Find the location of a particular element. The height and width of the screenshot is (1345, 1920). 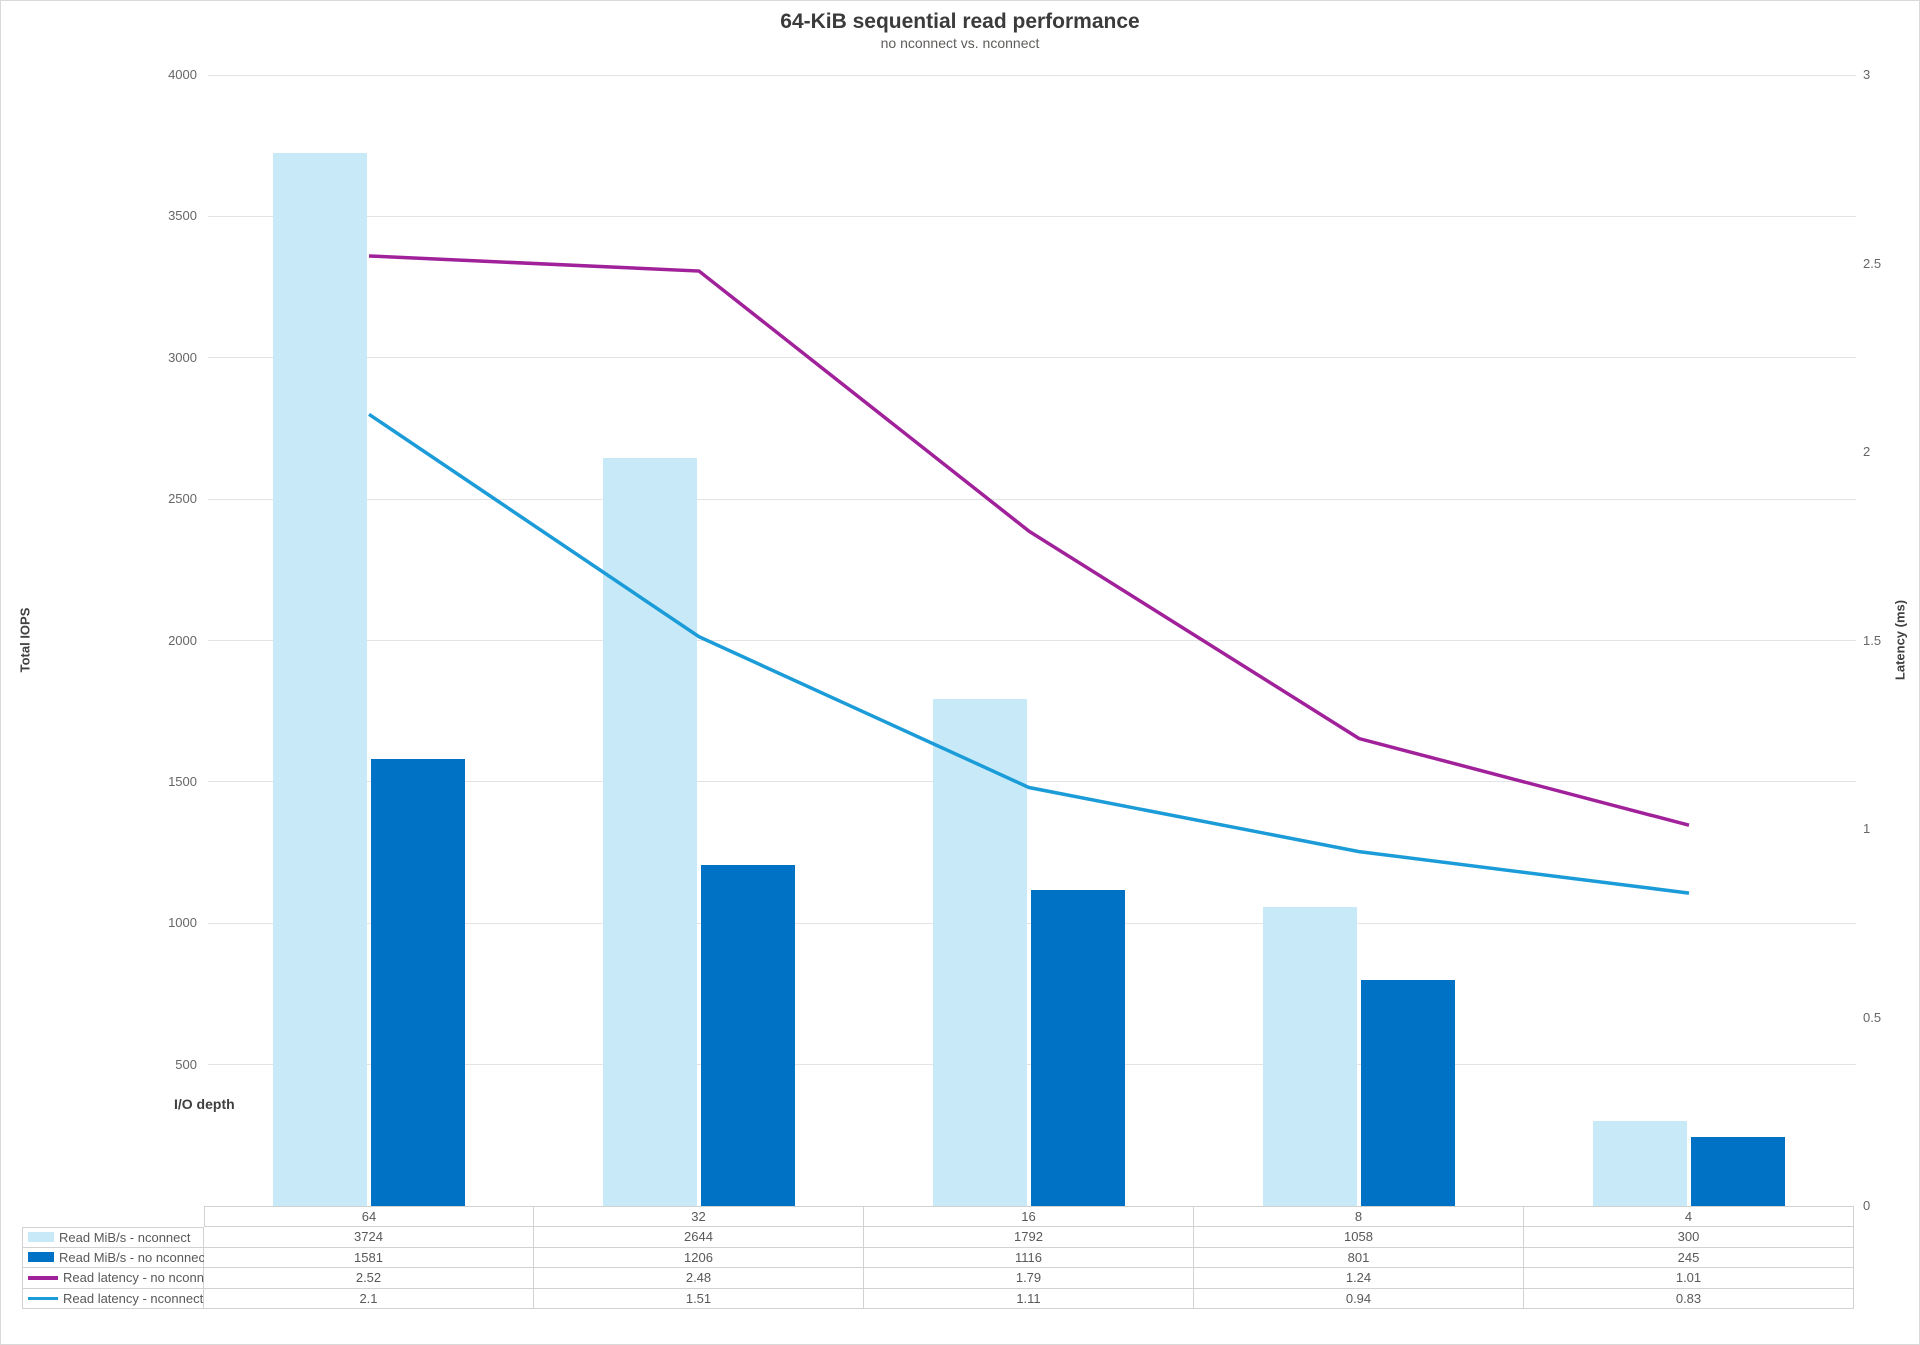

table-corner-cell is located at coordinates (113, 1216).